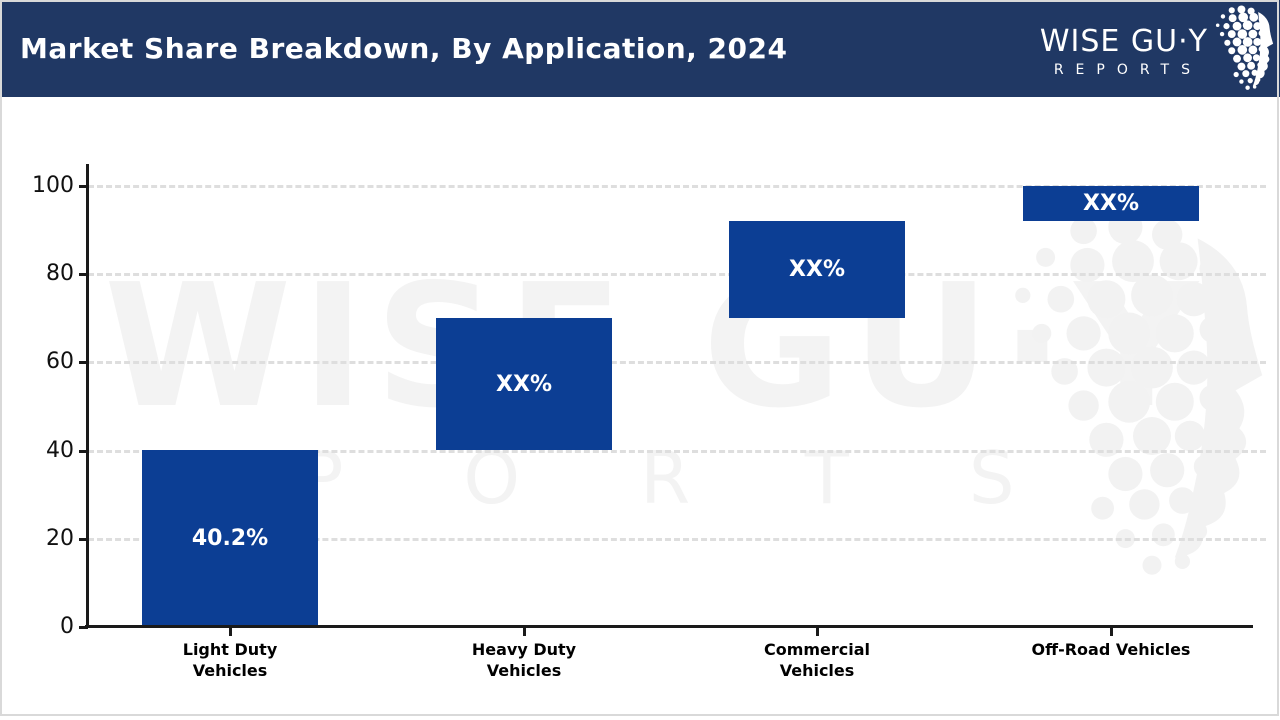 This screenshot has width=1280, height=720. I want to click on logo-face-icon, so click(1244, 47).